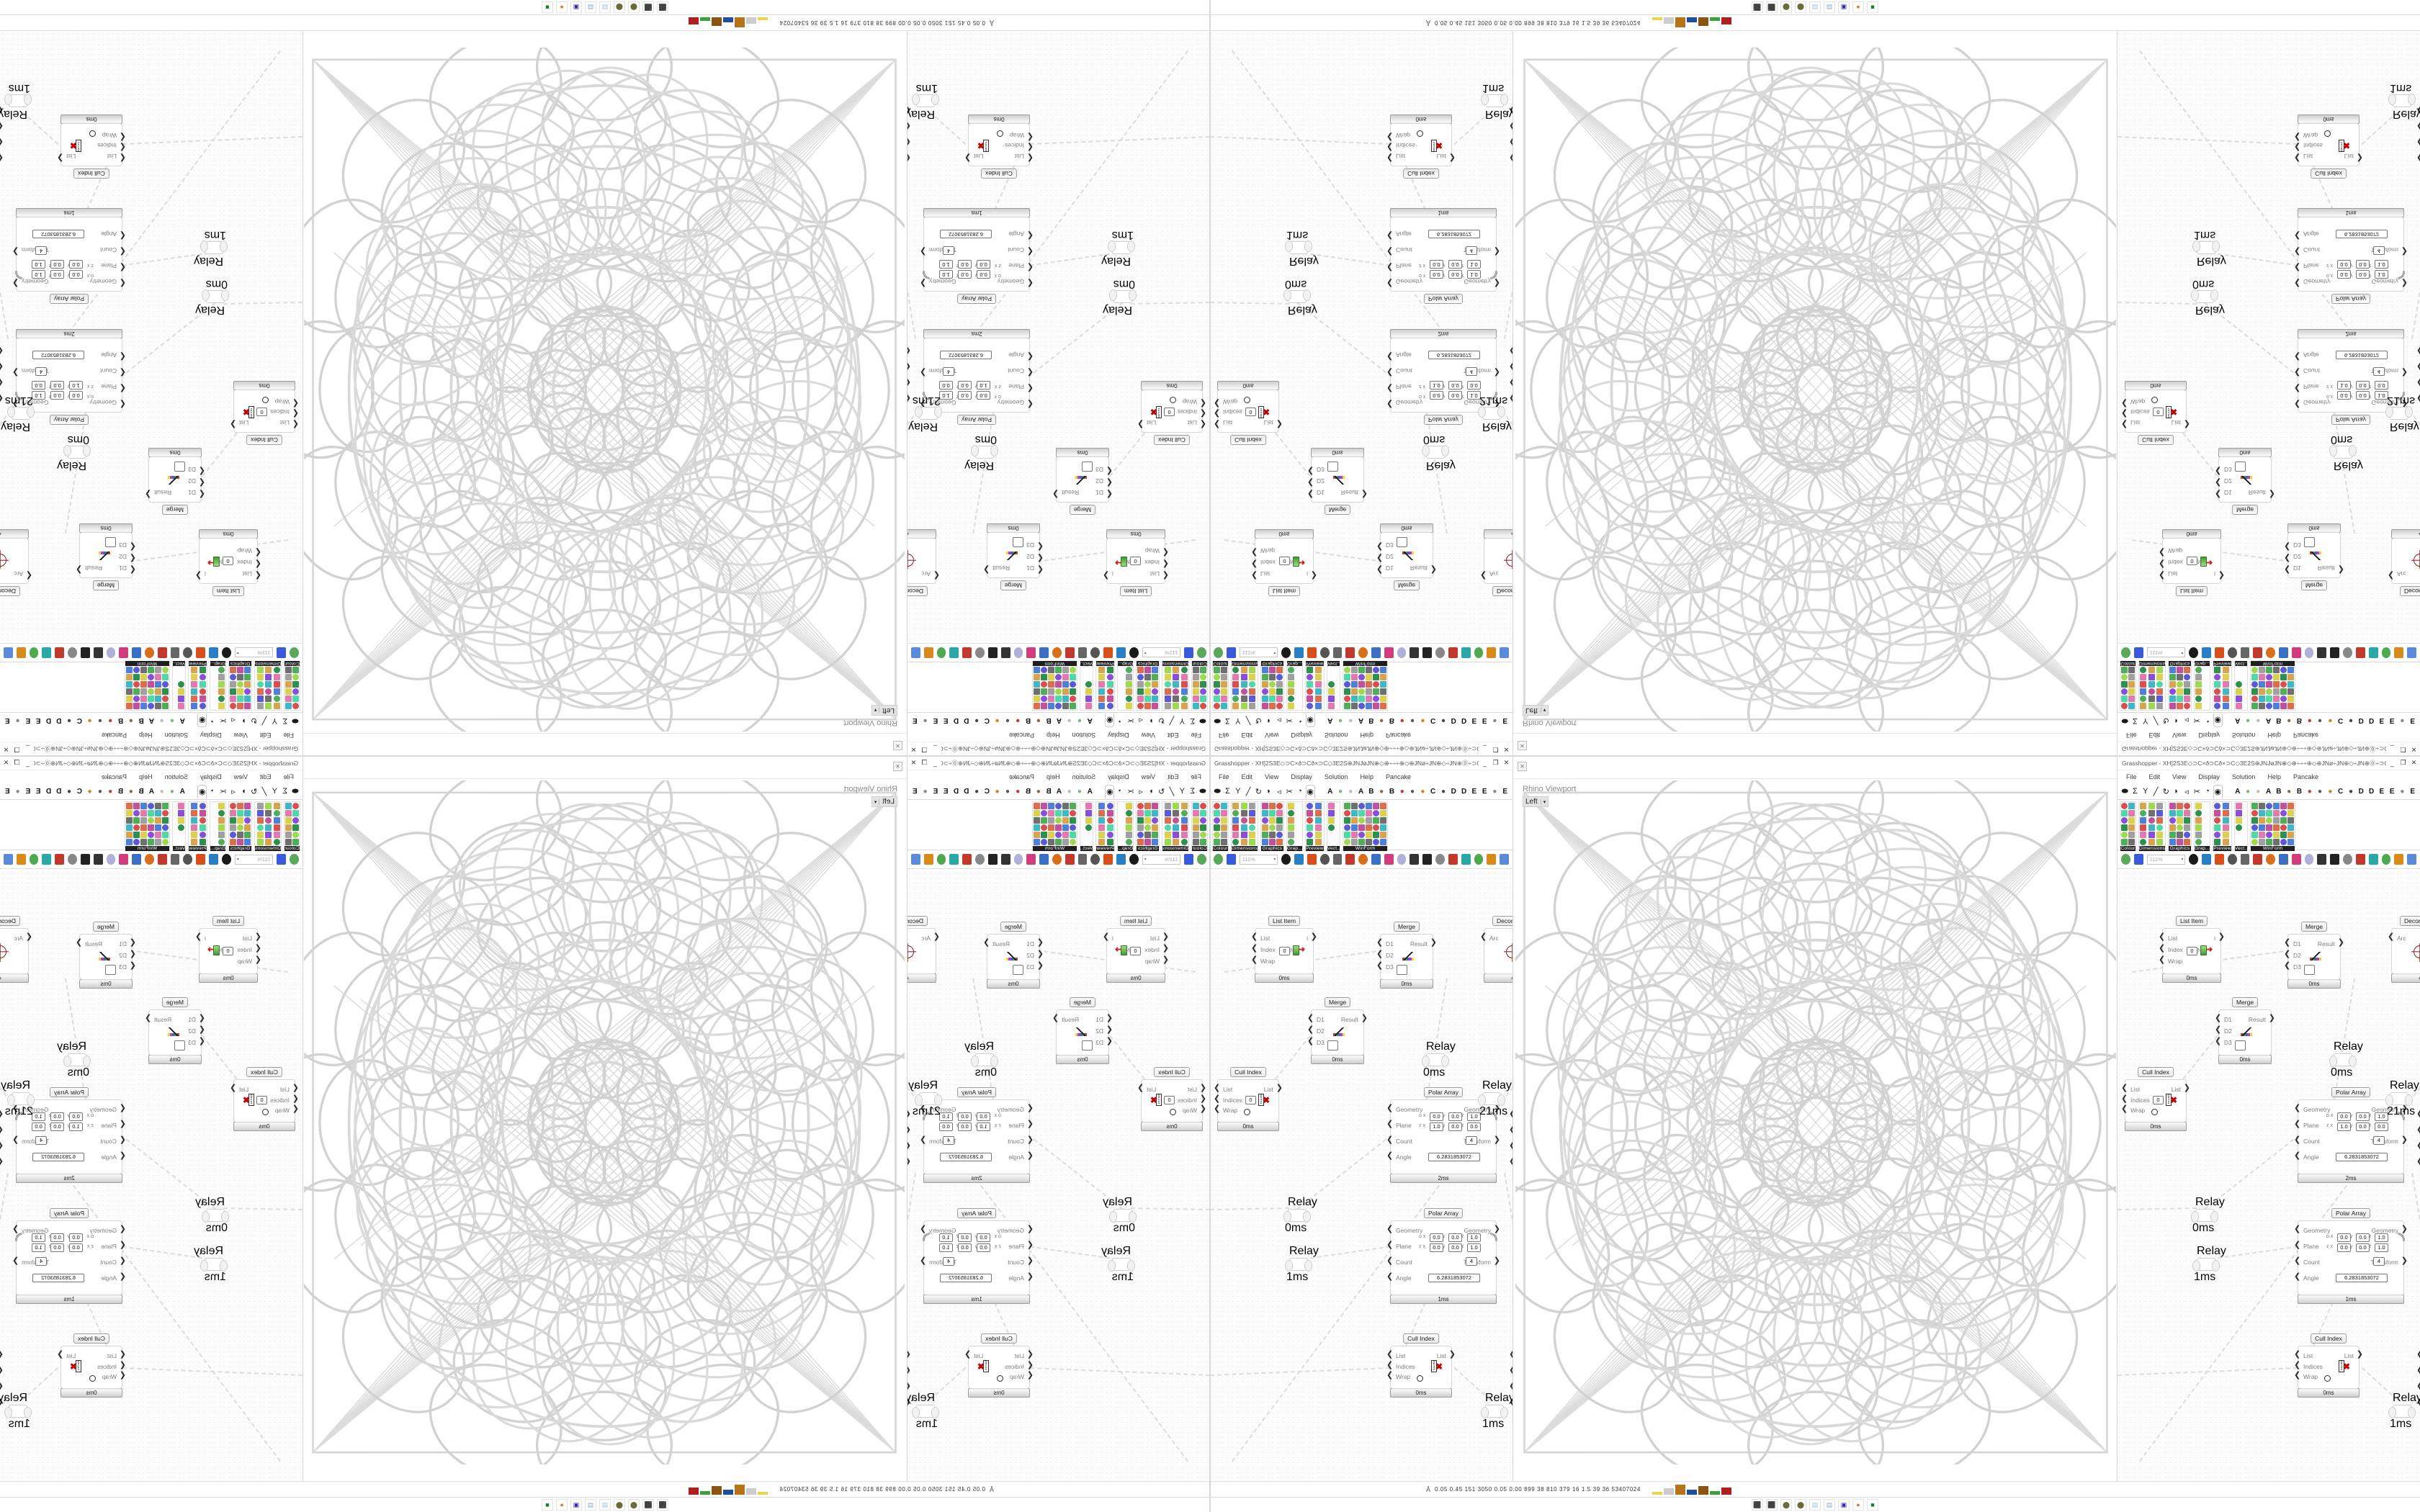 Image resolution: width=2420 pixels, height=1512 pixels. What do you see at coordinates (123, 388) in the screenshot?
I see `input-port-plane: ❮` at bounding box center [123, 388].